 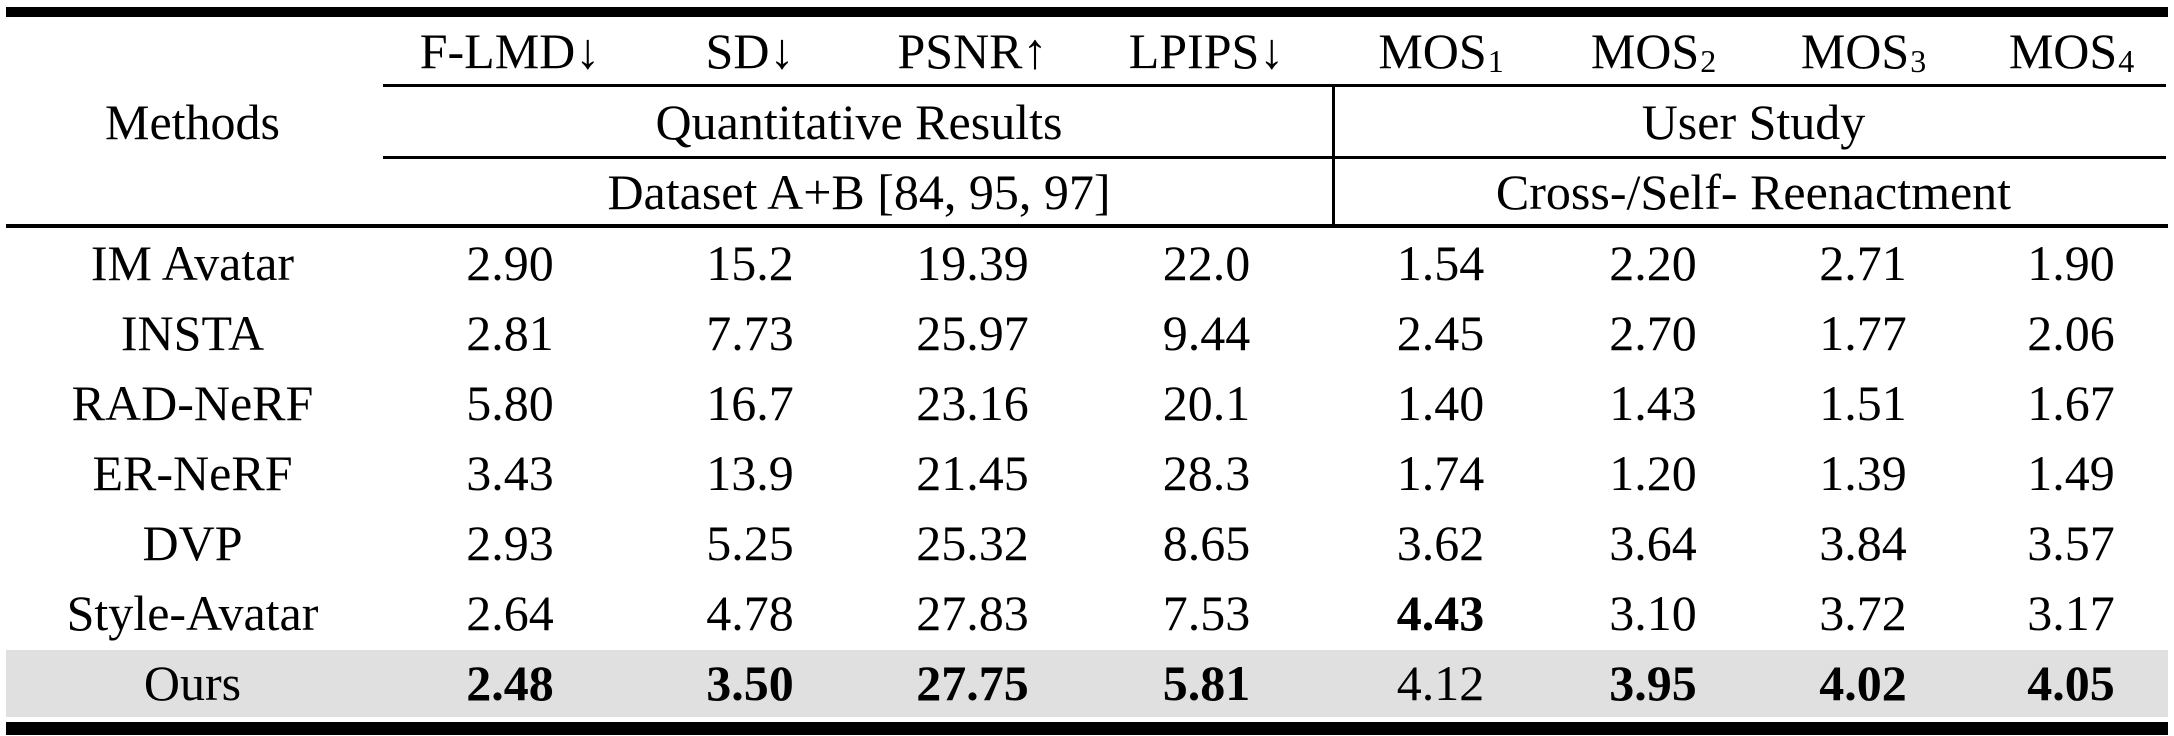 What do you see at coordinates (1440, 333) in the screenshot?
I see `value-cell: 2.45` at bounding box center [1440, 333].